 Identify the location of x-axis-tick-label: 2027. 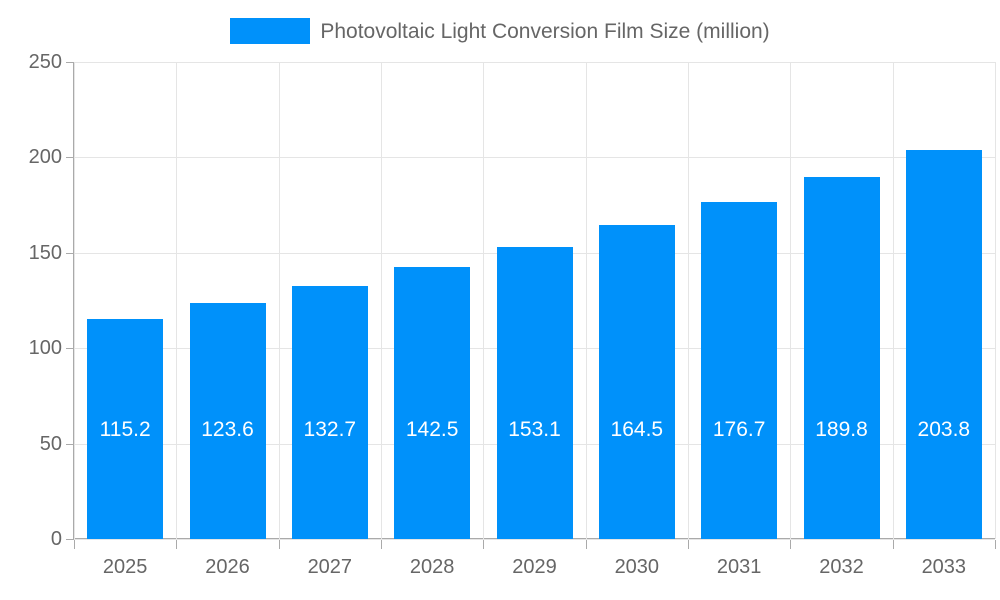
(330, 567).